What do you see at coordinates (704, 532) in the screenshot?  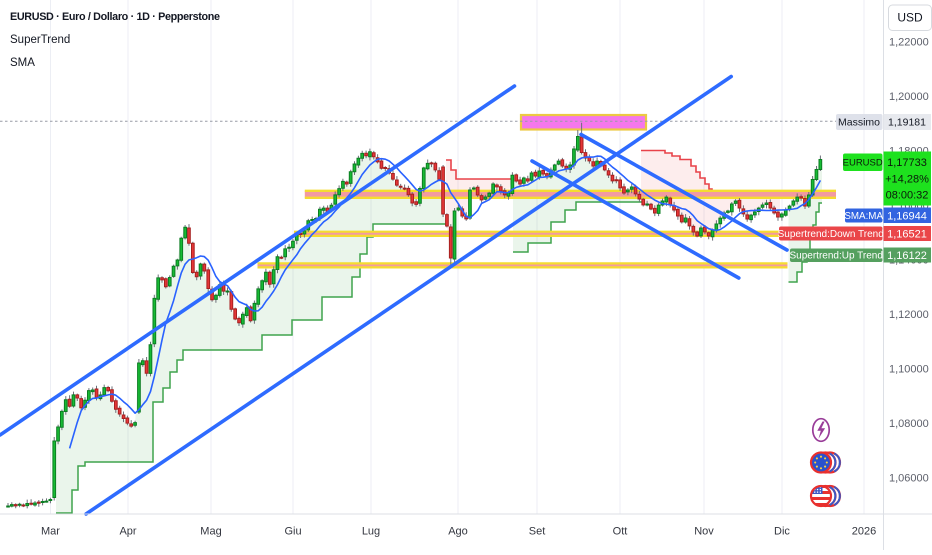 I see `svg-text: Nov` at bounding box center [704, 532].